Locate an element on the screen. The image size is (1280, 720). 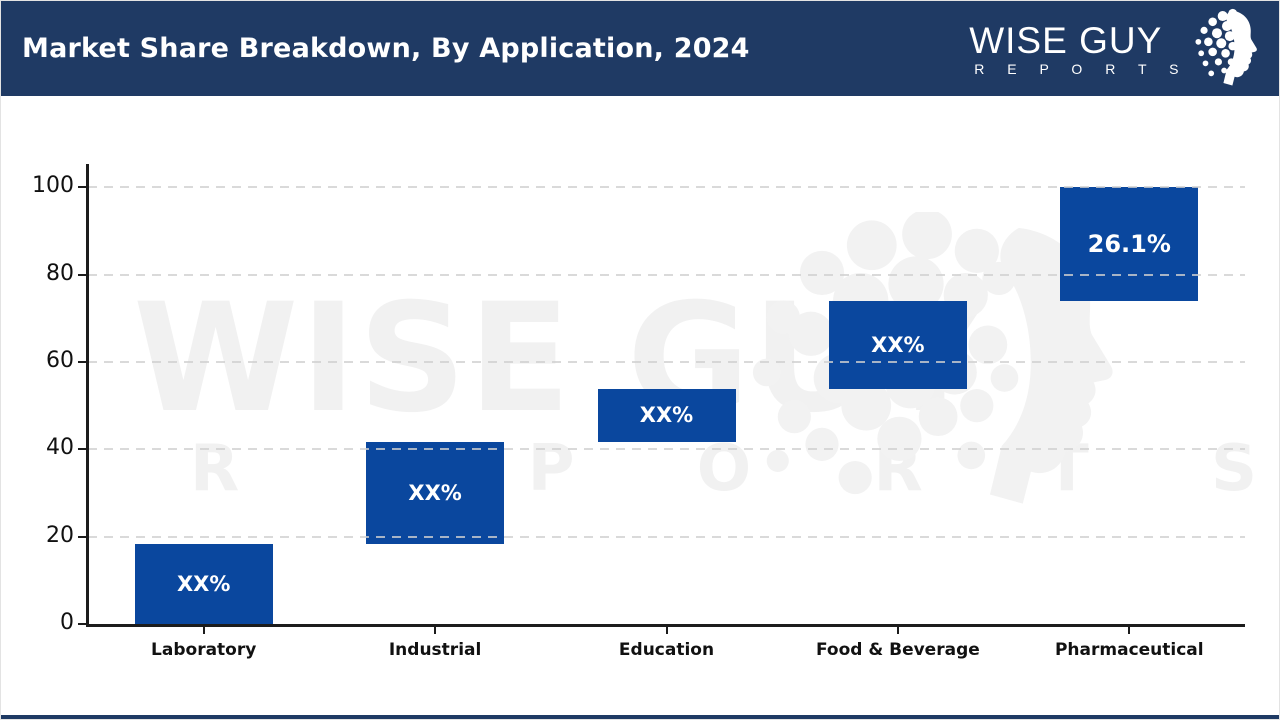
x-axis-line is located at coordinates (665, 625).